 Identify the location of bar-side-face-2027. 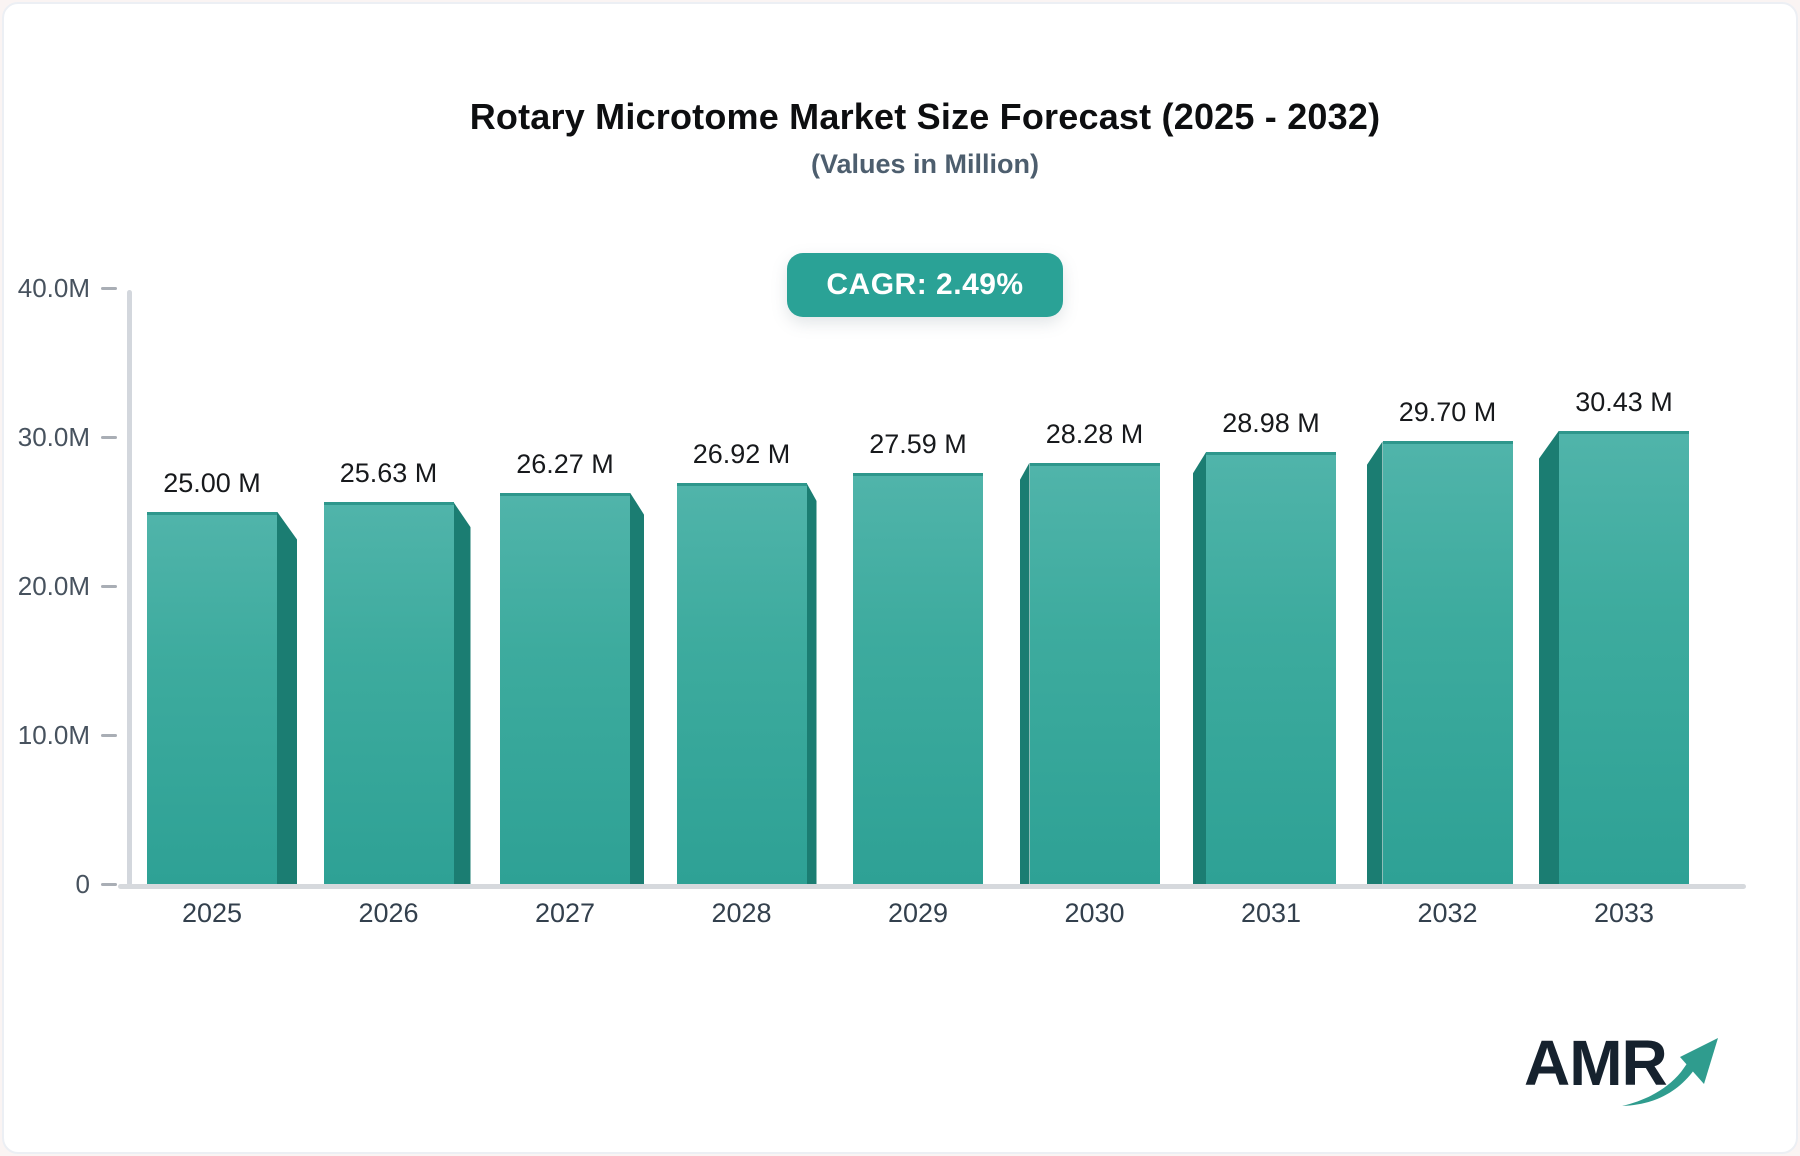
(637, 688).